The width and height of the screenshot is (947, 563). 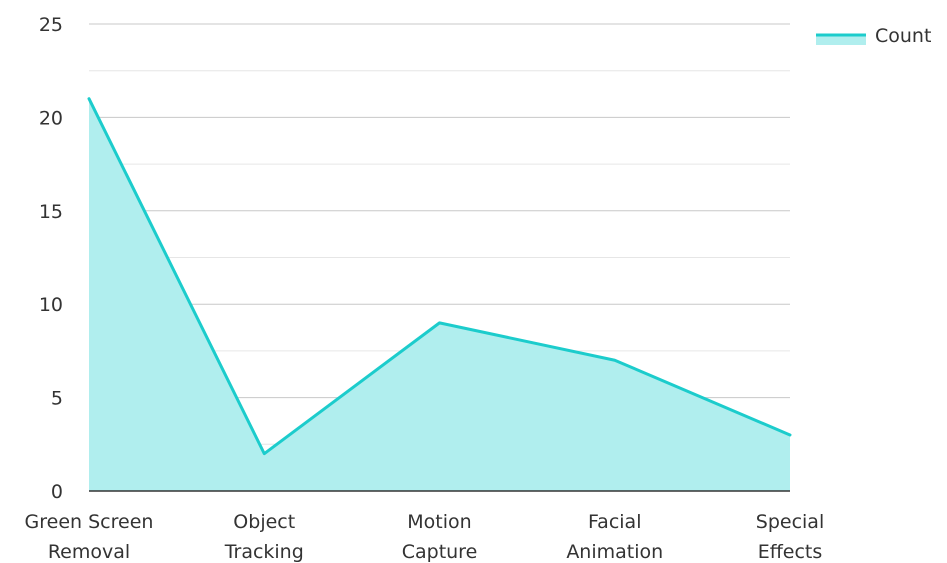 What do you see at coordinates (790, 537) in the screenshot?
I see `x-tick-label: Special Effects` at bounding box center [790, 537].